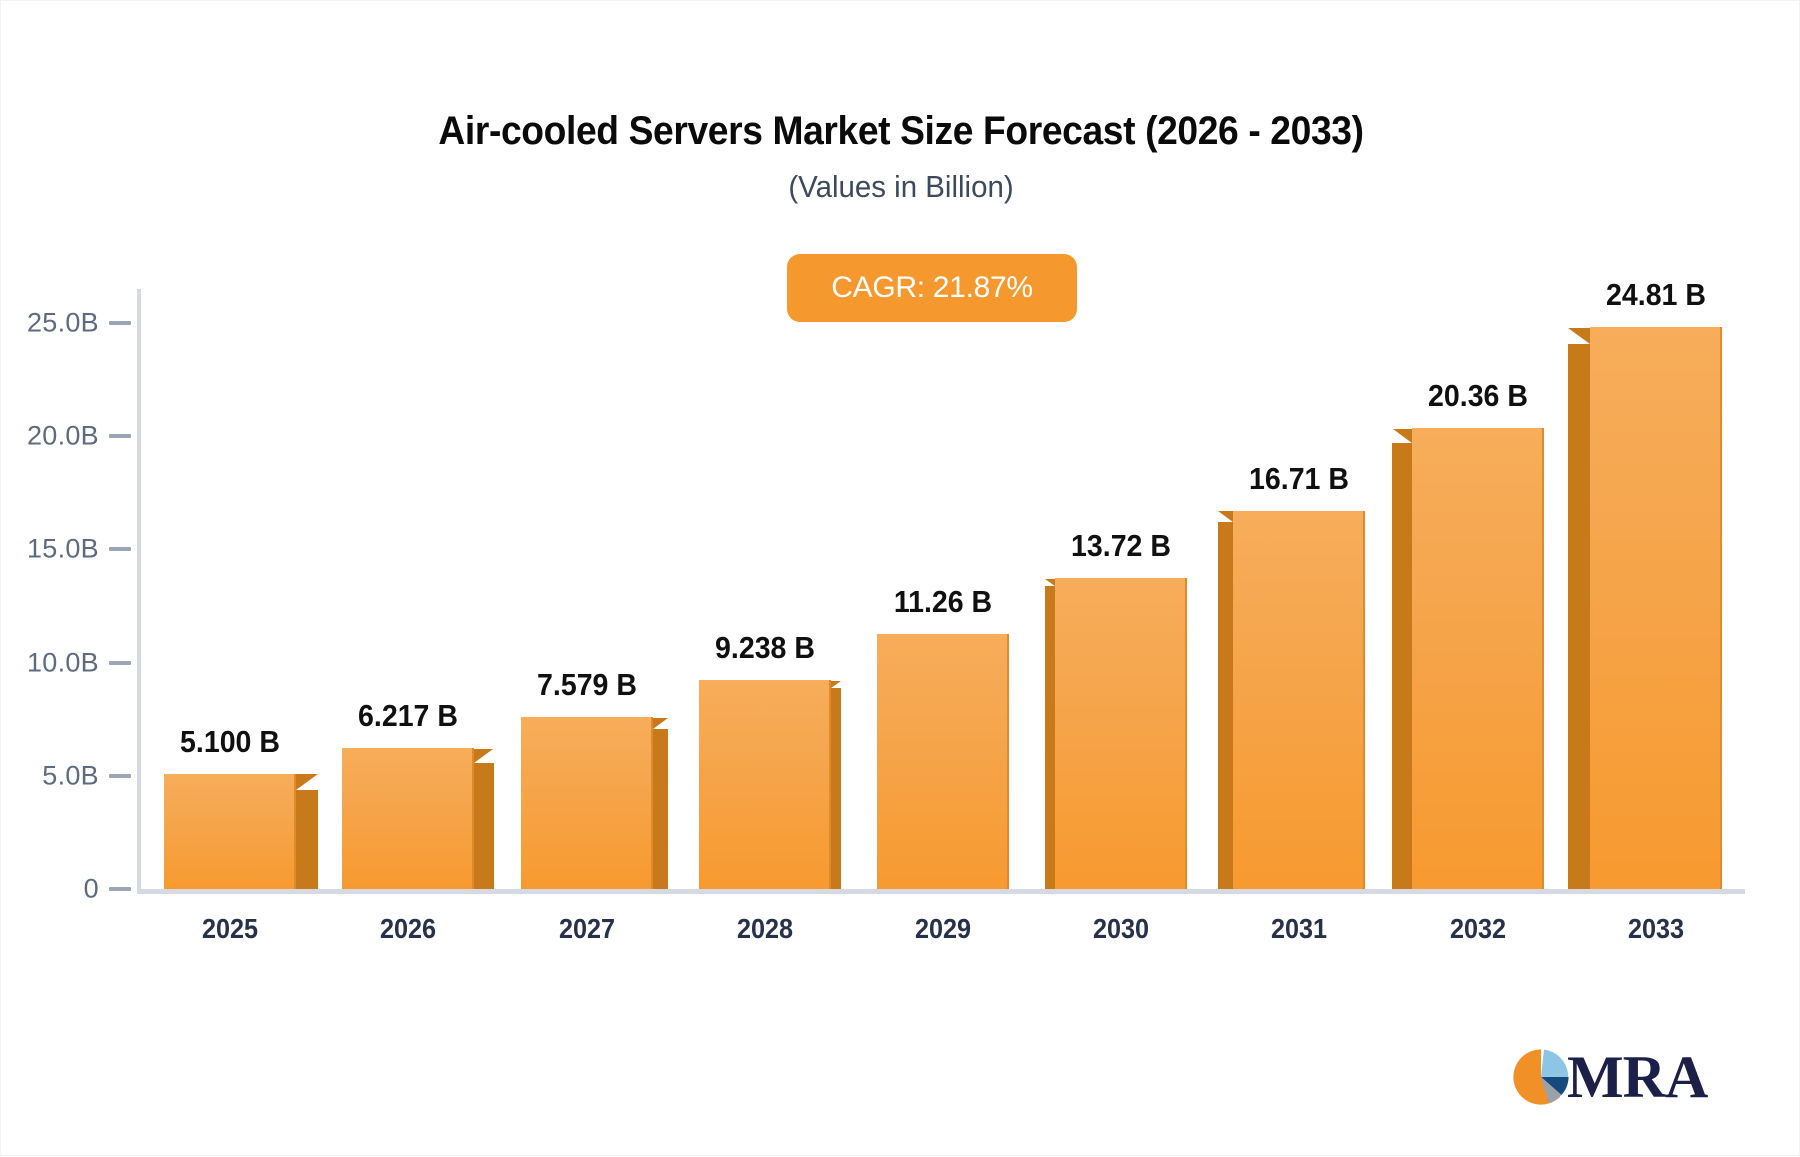  Describe the element at coordinates (1655, 928) in the screenshot. I see `x-axis-tick-label: 2033` at that location.